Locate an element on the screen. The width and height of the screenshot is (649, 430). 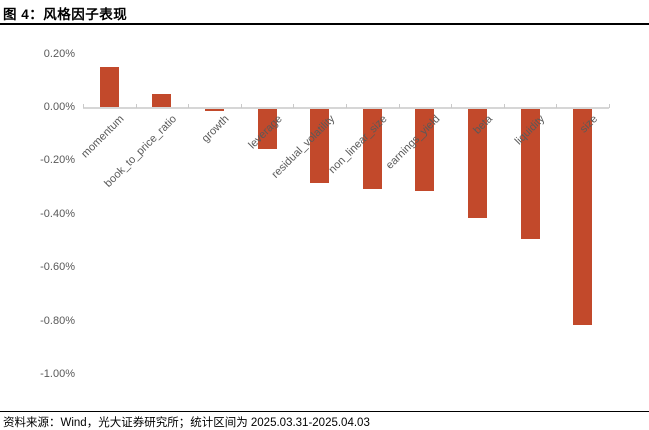
bar-book_to_price_ratio is located at coordinates (162, 100).